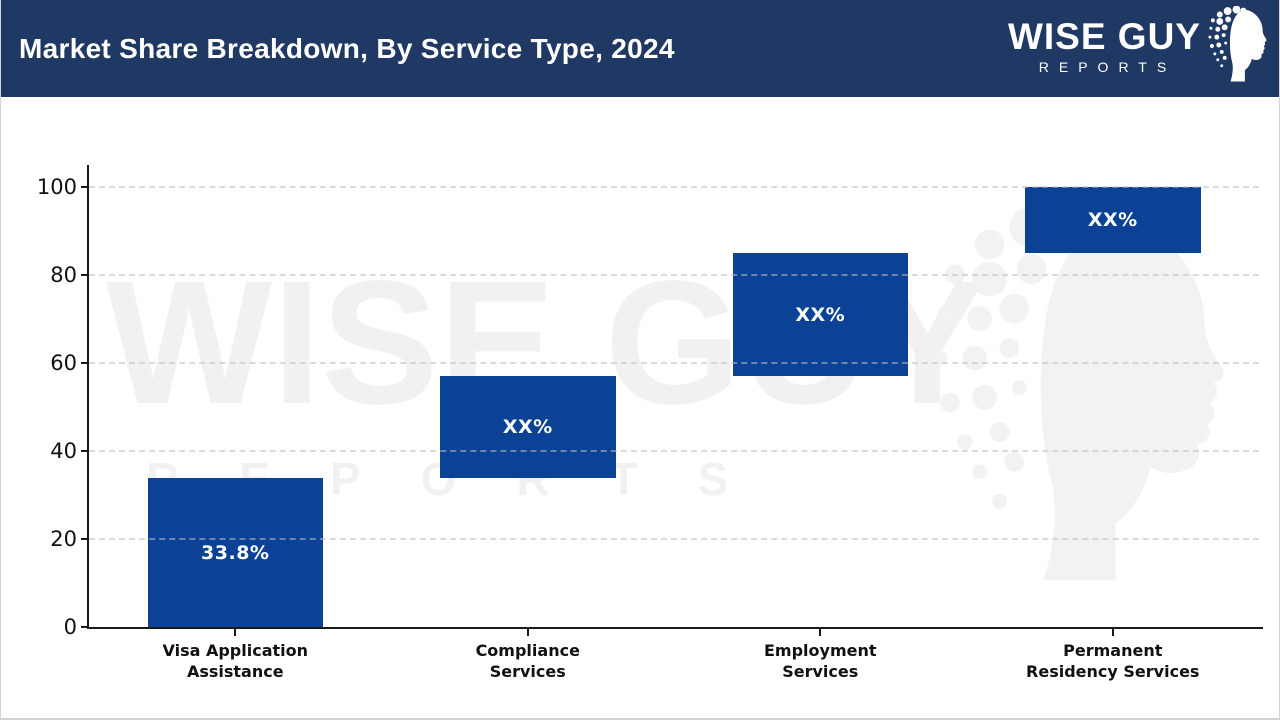 The width and height of the screenshot is (1280, 720). What do you see at coordinates (675, 628) in the screenshot?
I see `x-axis-line` at bounding box center [675, 628].